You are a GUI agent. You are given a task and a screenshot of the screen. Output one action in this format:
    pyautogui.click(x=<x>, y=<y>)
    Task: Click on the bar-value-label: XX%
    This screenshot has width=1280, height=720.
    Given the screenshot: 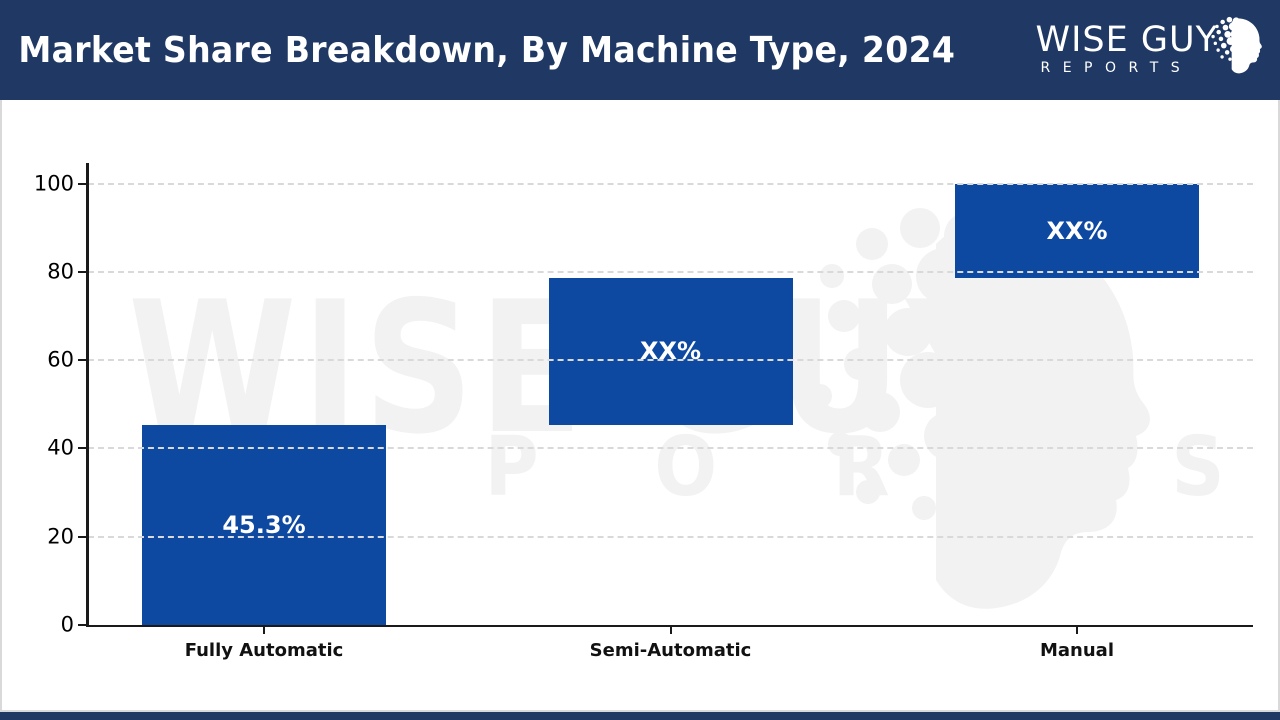 What is the action you would take?
    pyautogui.click(x=1077, y=230)
    